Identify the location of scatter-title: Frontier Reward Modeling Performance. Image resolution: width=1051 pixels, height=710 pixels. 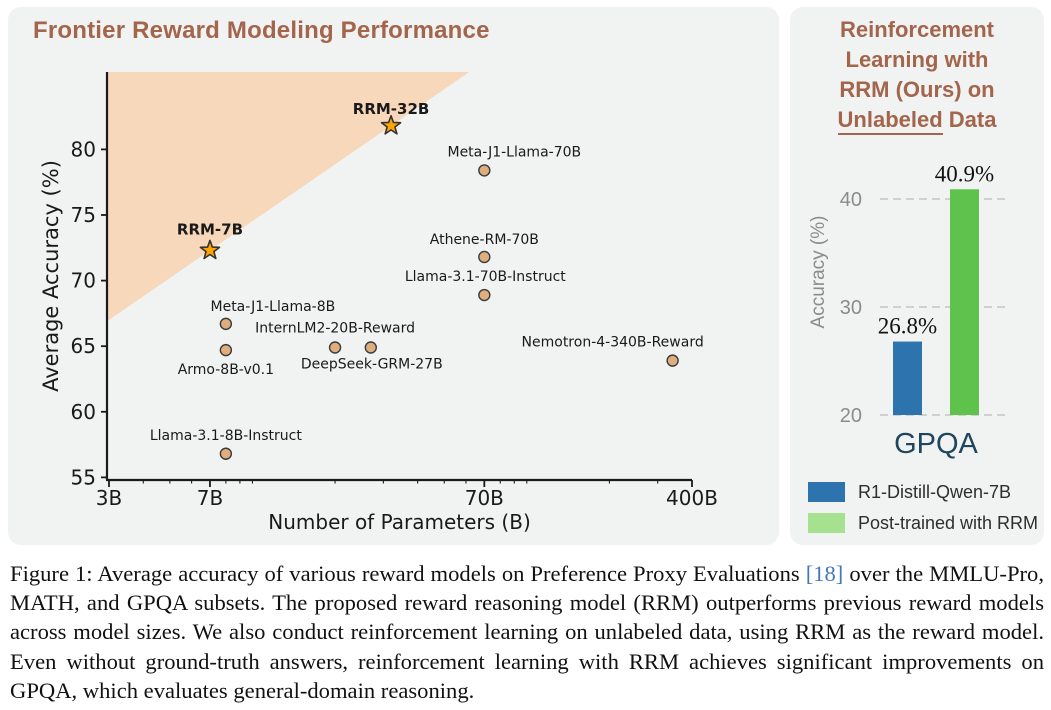
(261, 30).